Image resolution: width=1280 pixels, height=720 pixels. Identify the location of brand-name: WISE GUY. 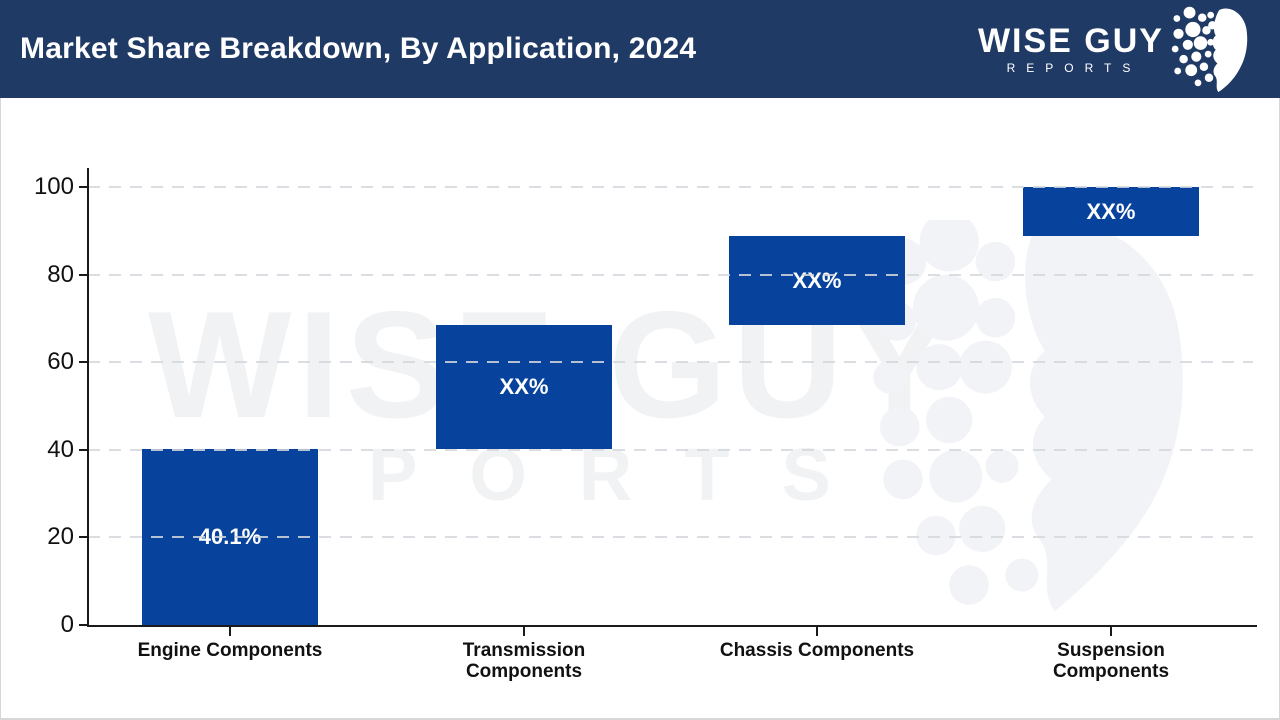
(1070, 40).